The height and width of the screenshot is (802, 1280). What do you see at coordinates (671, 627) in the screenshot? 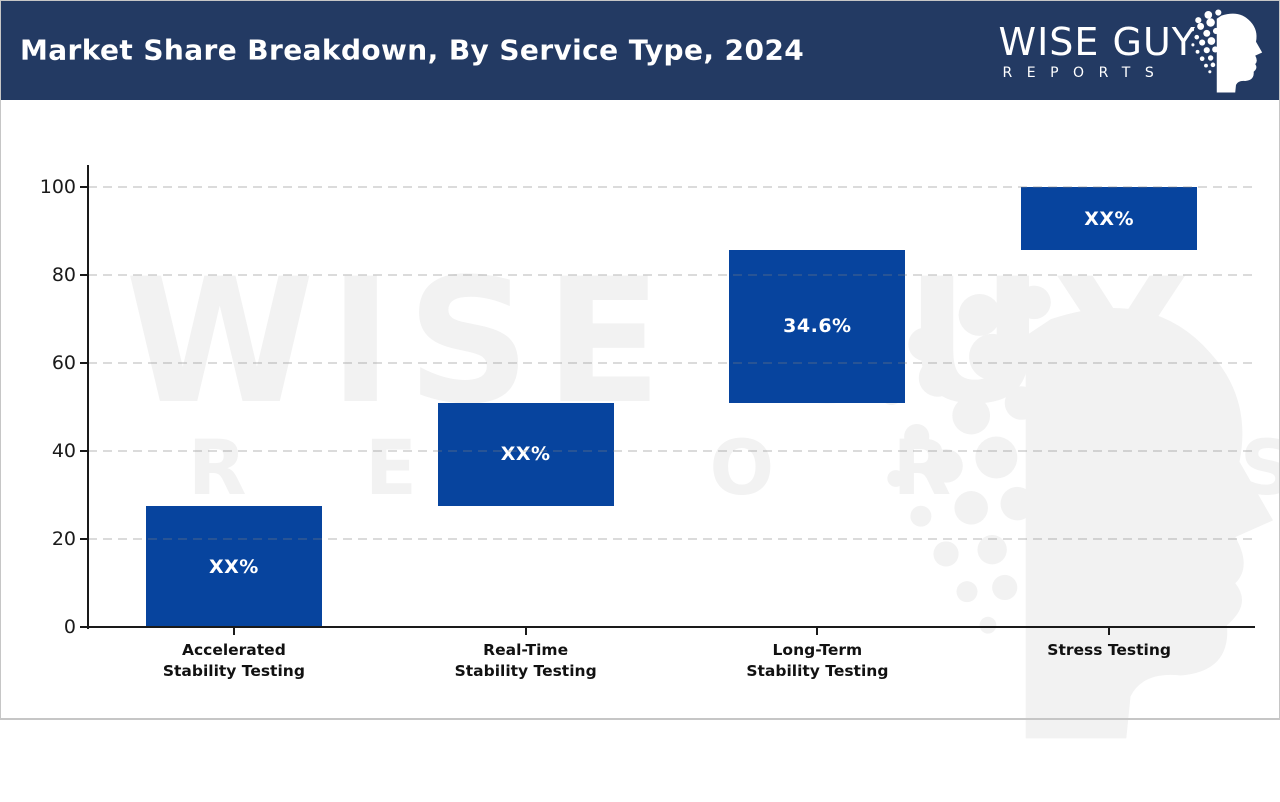
I see `x-axis-line` at bounding box center [671, 627].